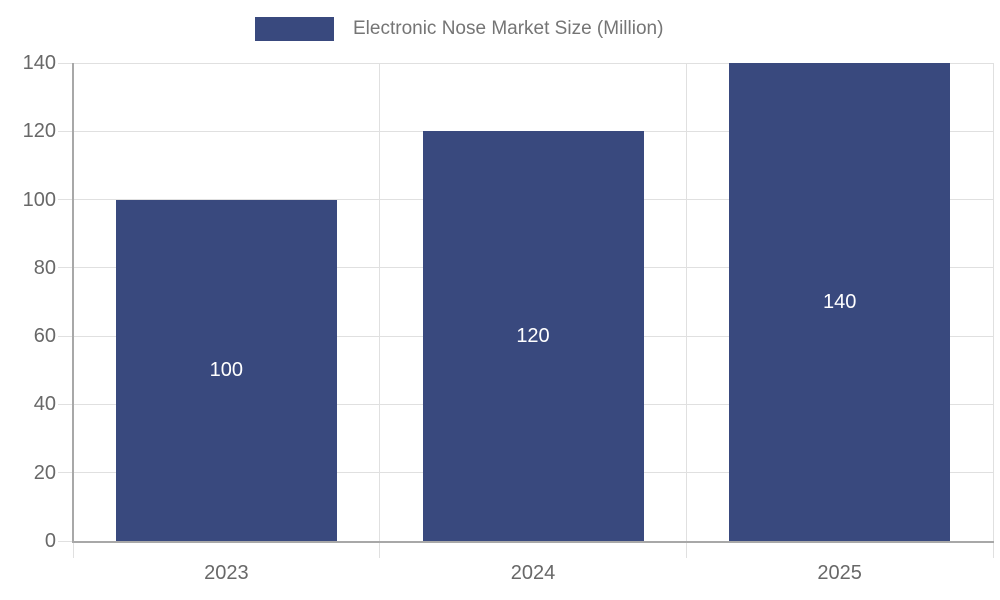 The width and height of the screenshot is (1000, 600). What do you see at coordinates (508, 28) in the screenshot?
I see `legend-label: Electronic Nose Market Size (Million)` at bounding box center [508, 28].